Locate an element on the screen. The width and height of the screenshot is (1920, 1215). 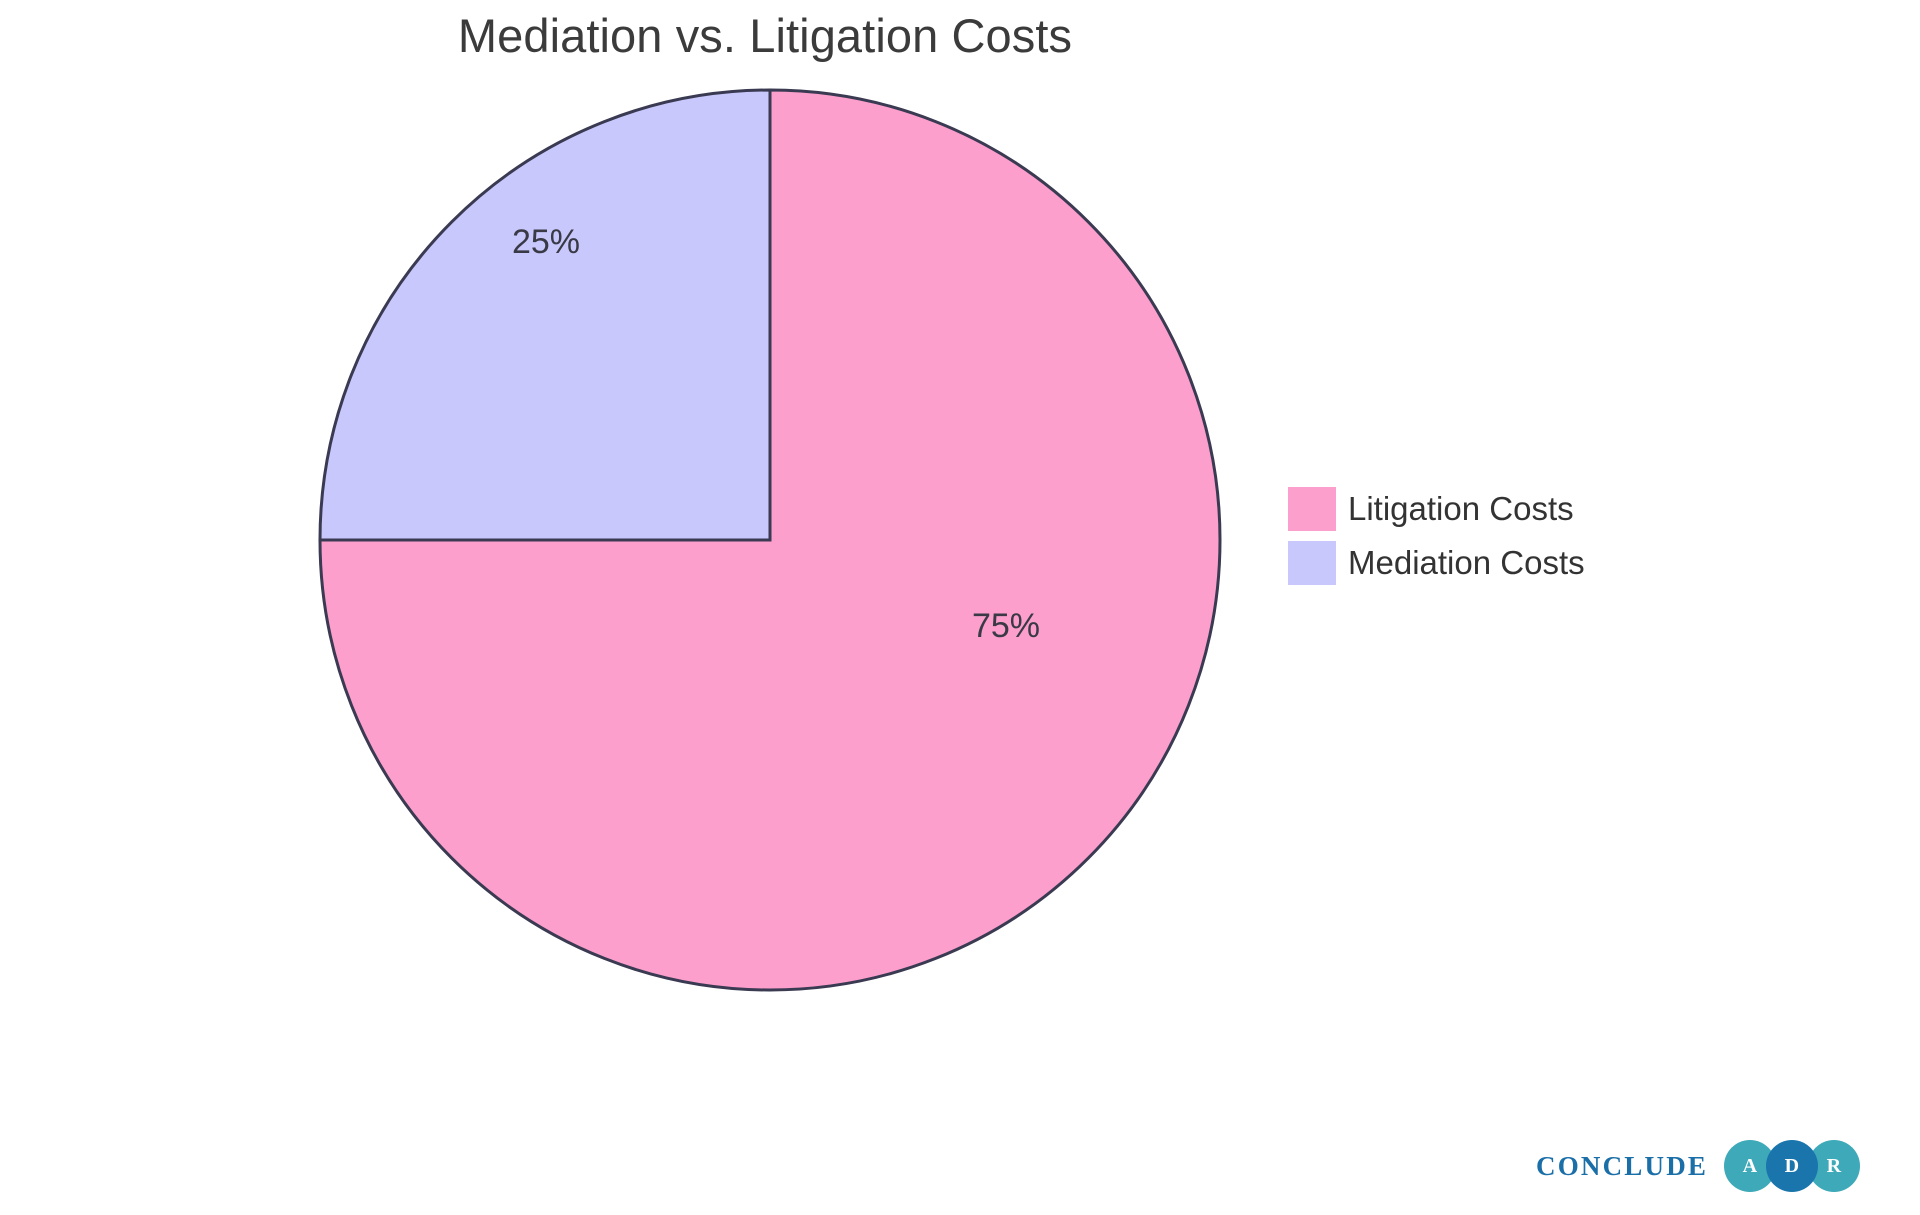
pie-slice-label-mediation-costs: 25% is located at coordinates (546, 242).